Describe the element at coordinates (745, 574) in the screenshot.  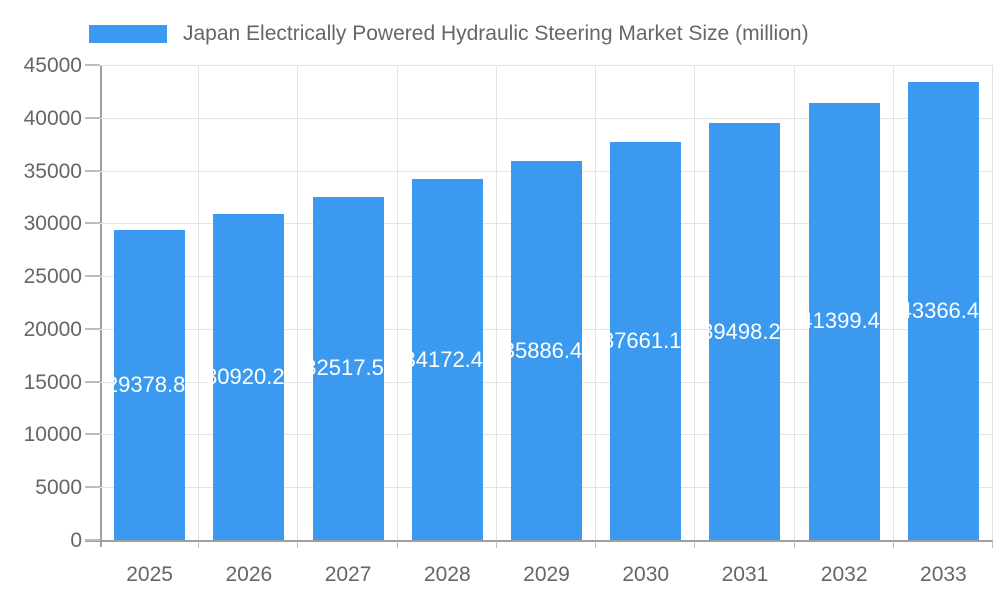
I see `x-axis-tick-label: 2031` at that location.